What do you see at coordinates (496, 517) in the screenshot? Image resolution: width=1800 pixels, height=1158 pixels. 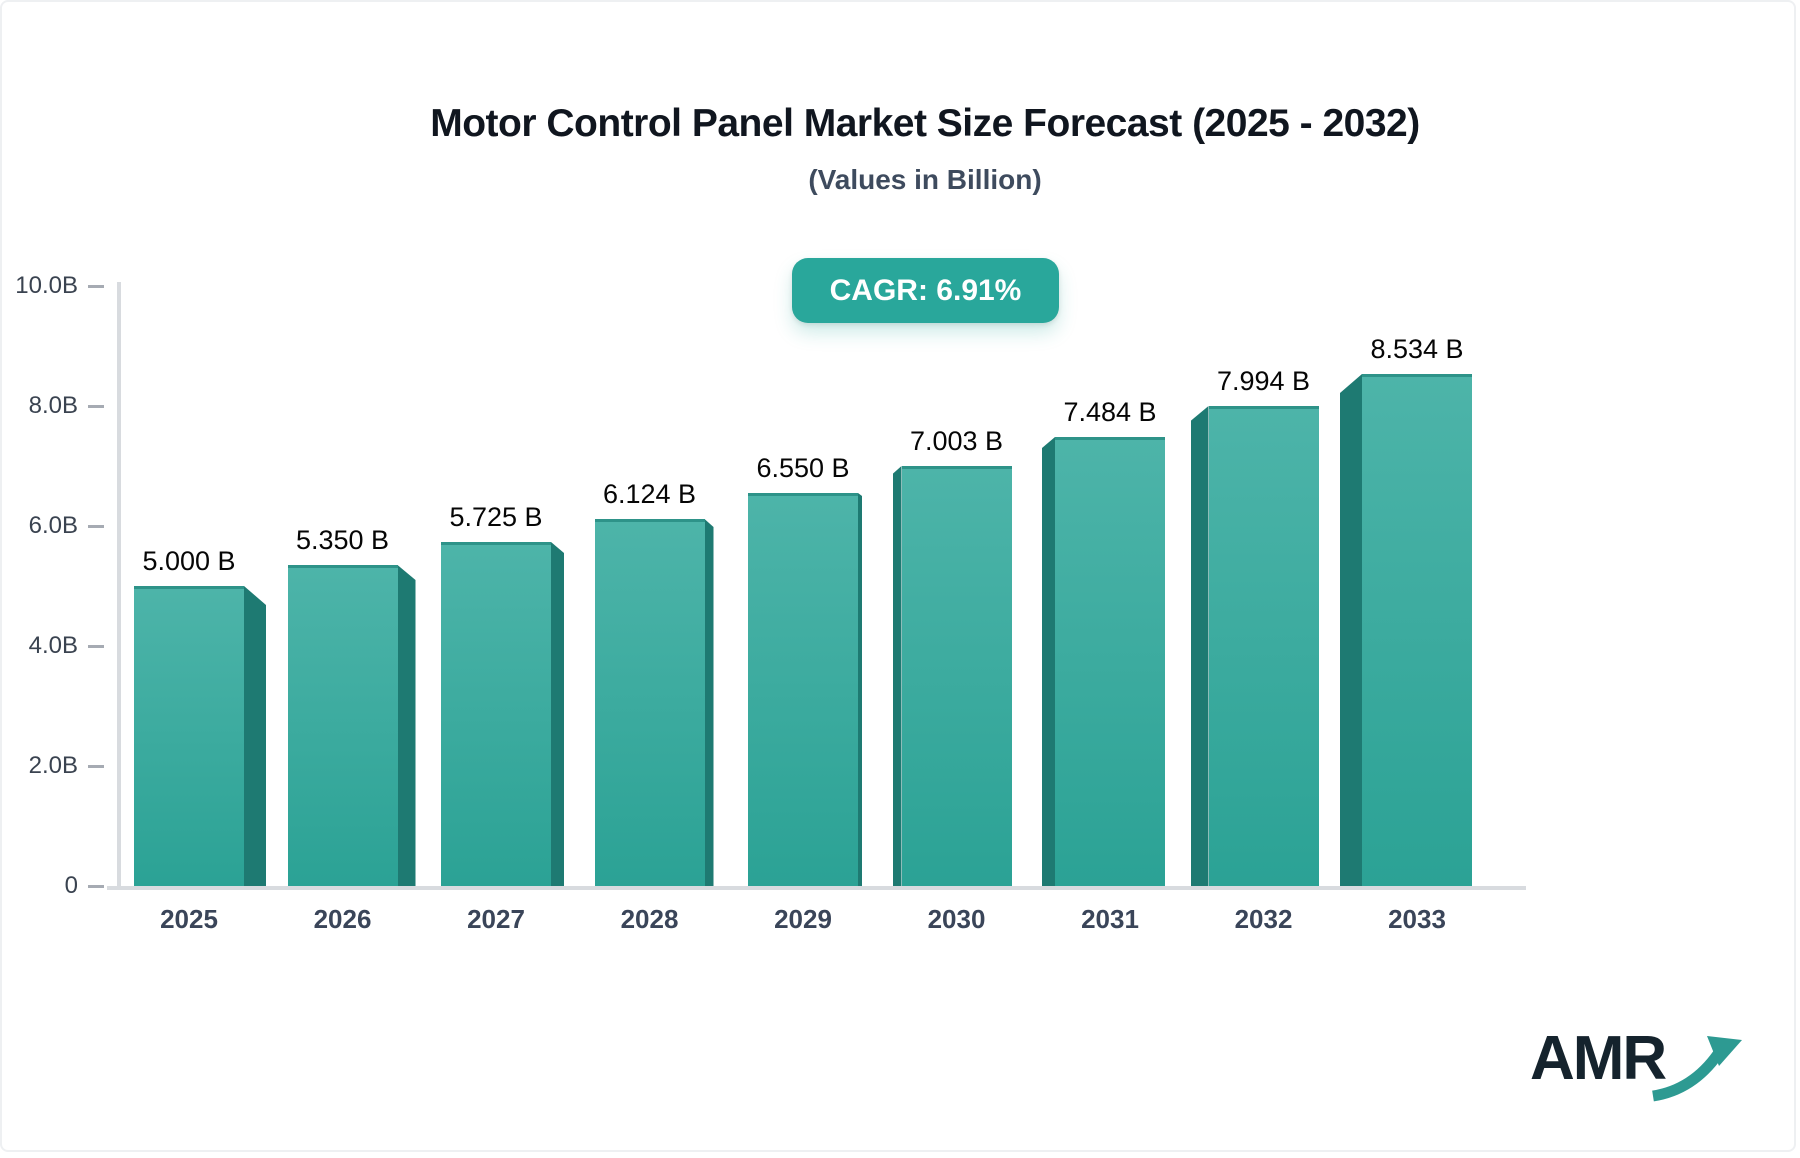 I see `bar-value-2027: 5.725 B` at bounding box center [496, 517].